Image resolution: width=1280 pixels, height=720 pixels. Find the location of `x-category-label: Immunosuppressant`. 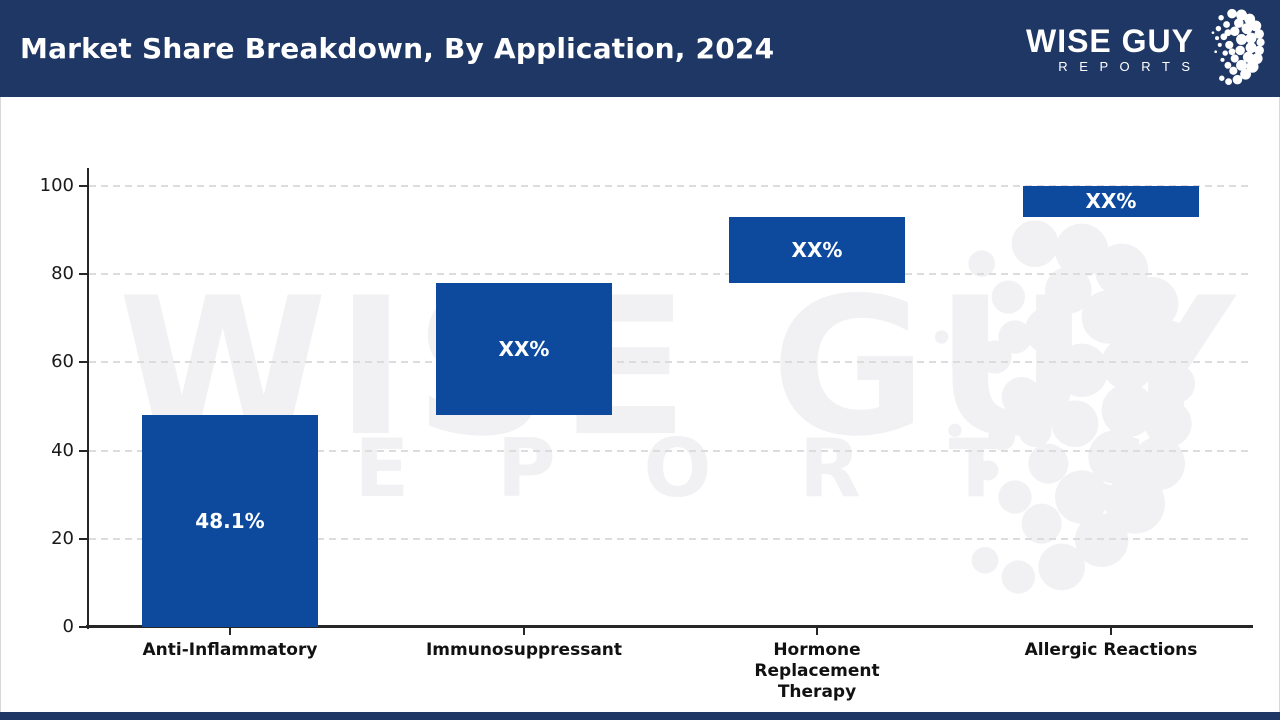

x-category-label: Immunosuppressant is located at coordinates (524, 650).